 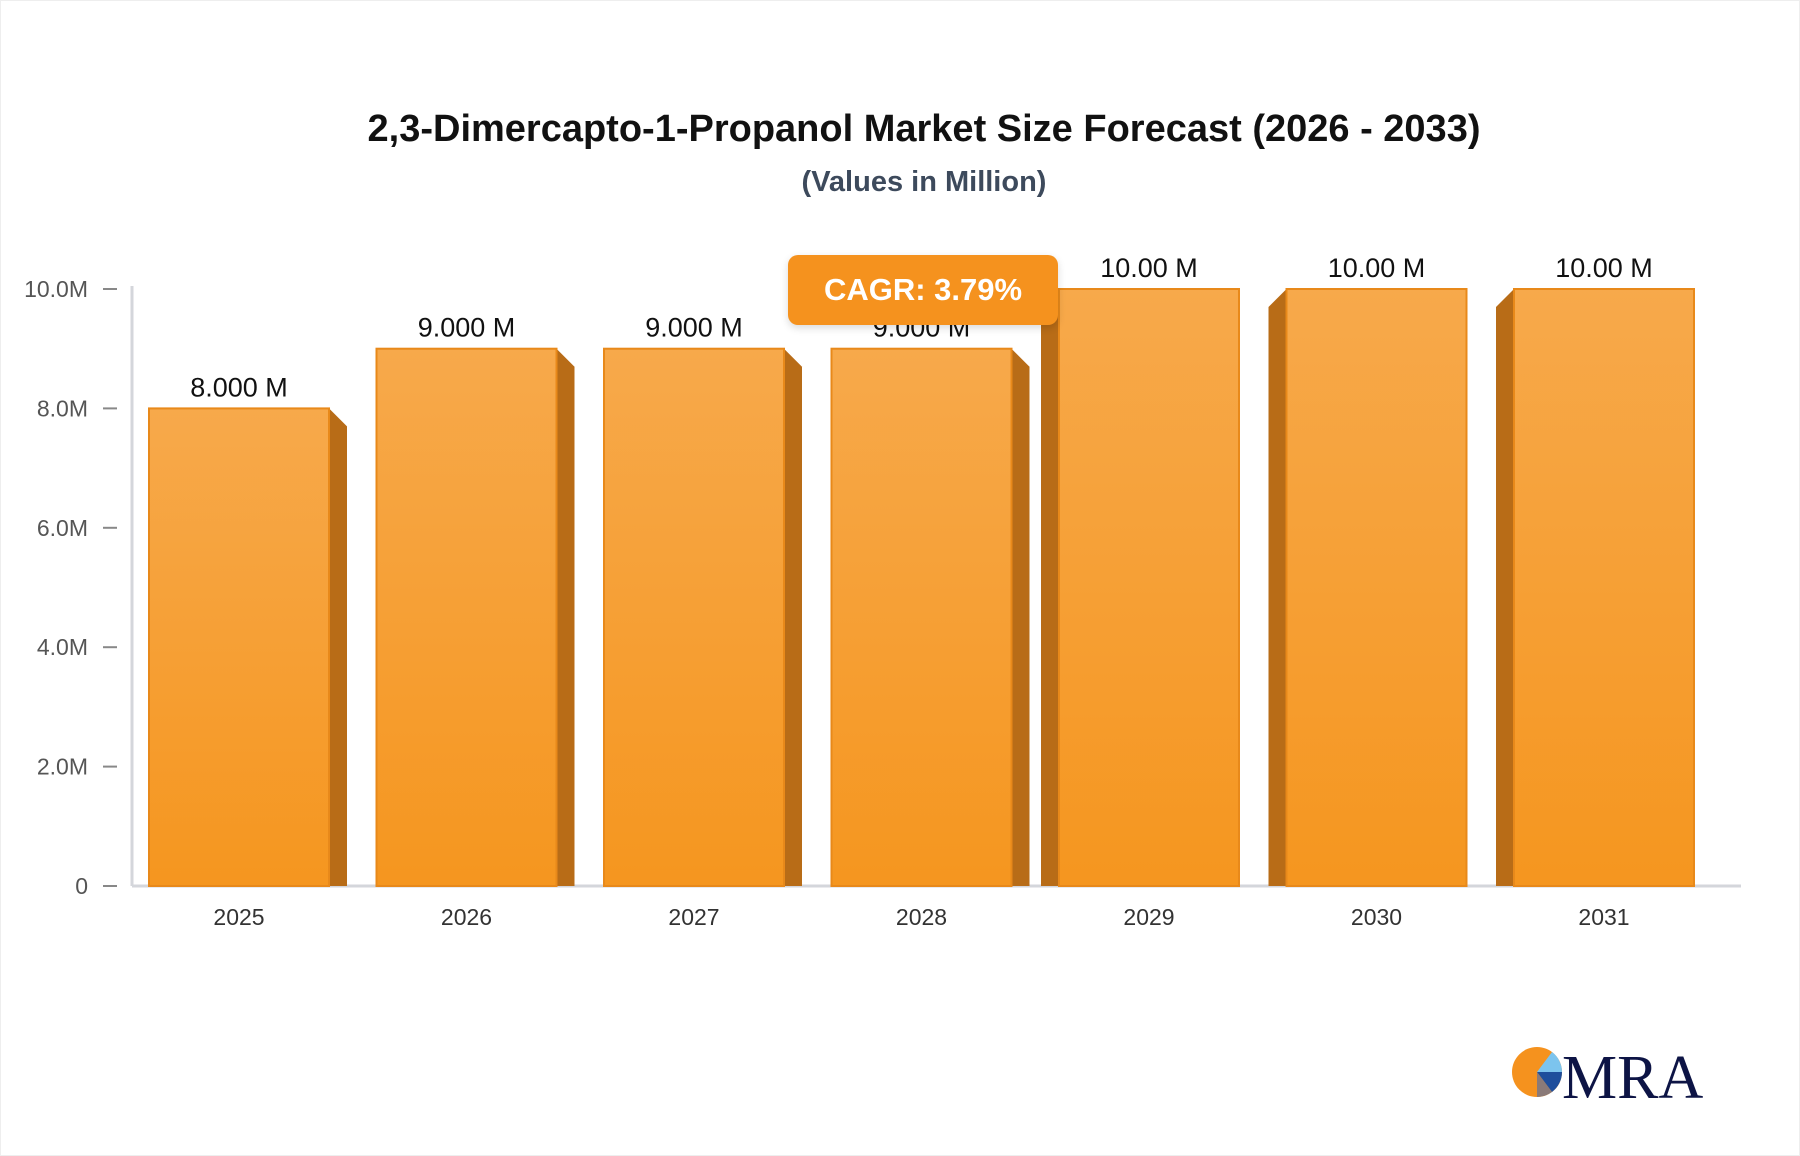 I want to click on y-tick-label: 0, so click(x=81, y=886).